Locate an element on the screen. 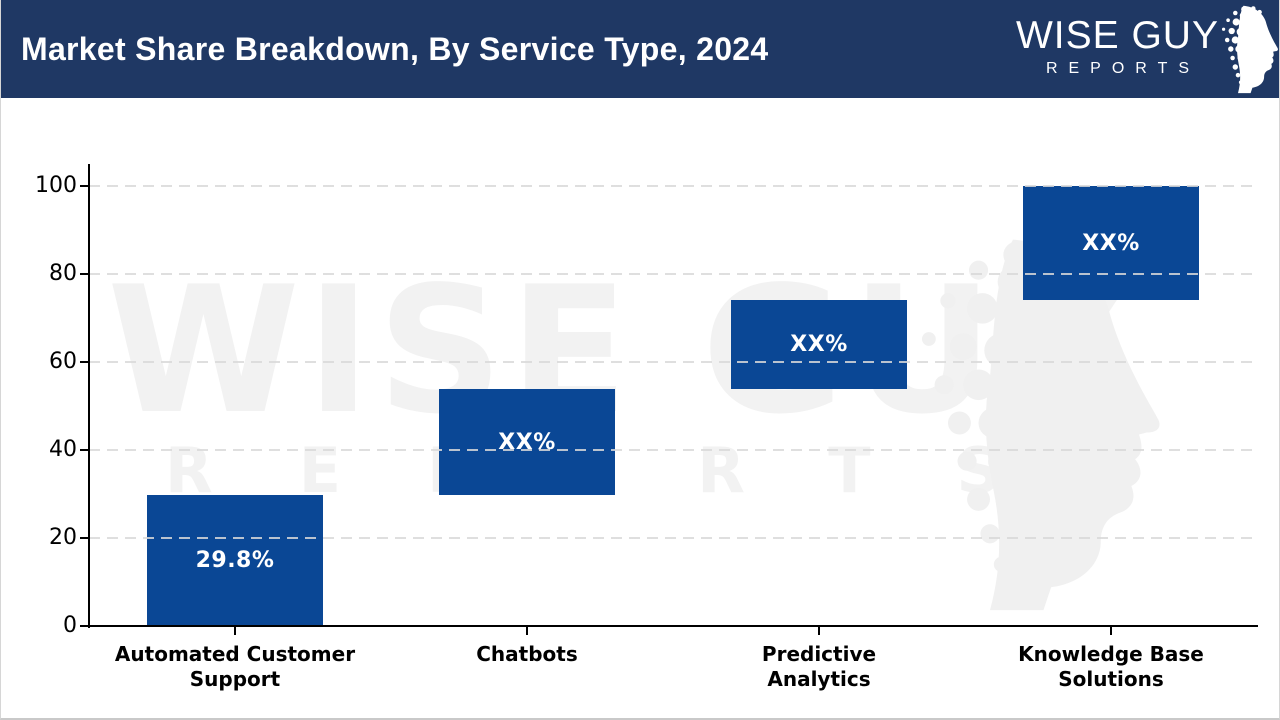 This screenshot has height=720, width=1280. y-tick-label: 0 is located at coordinates (70, 625).